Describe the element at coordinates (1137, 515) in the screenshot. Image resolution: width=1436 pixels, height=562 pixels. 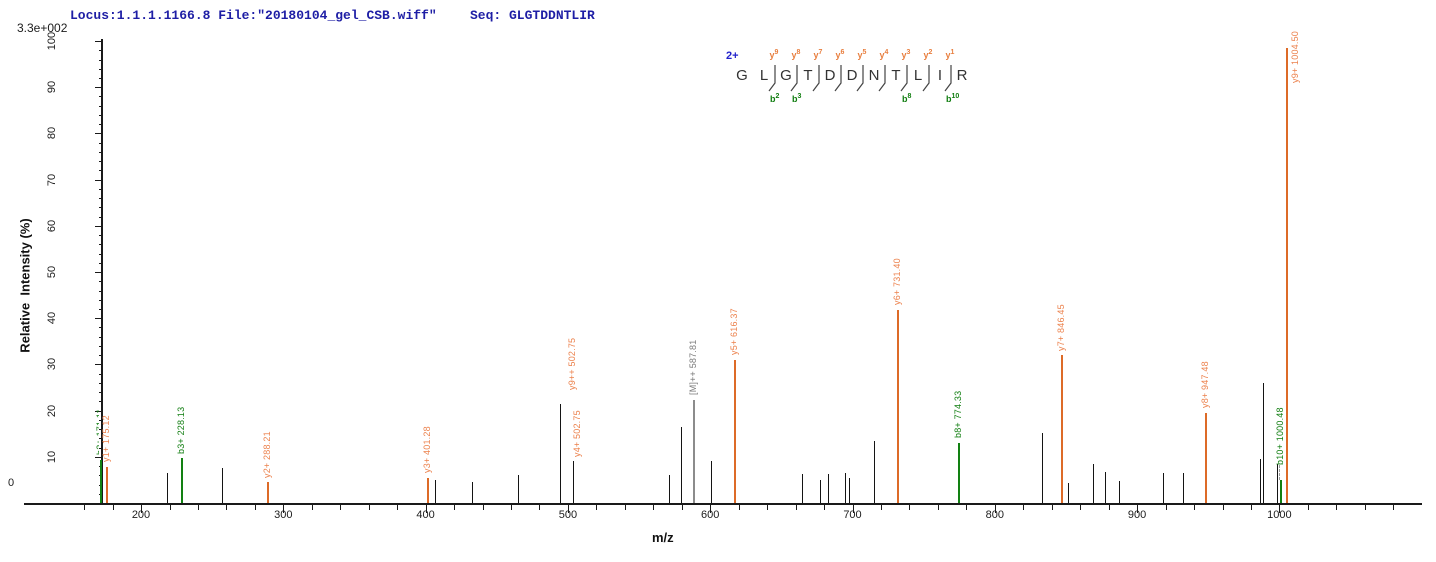
I see `x-tick-label: 900` at that location.